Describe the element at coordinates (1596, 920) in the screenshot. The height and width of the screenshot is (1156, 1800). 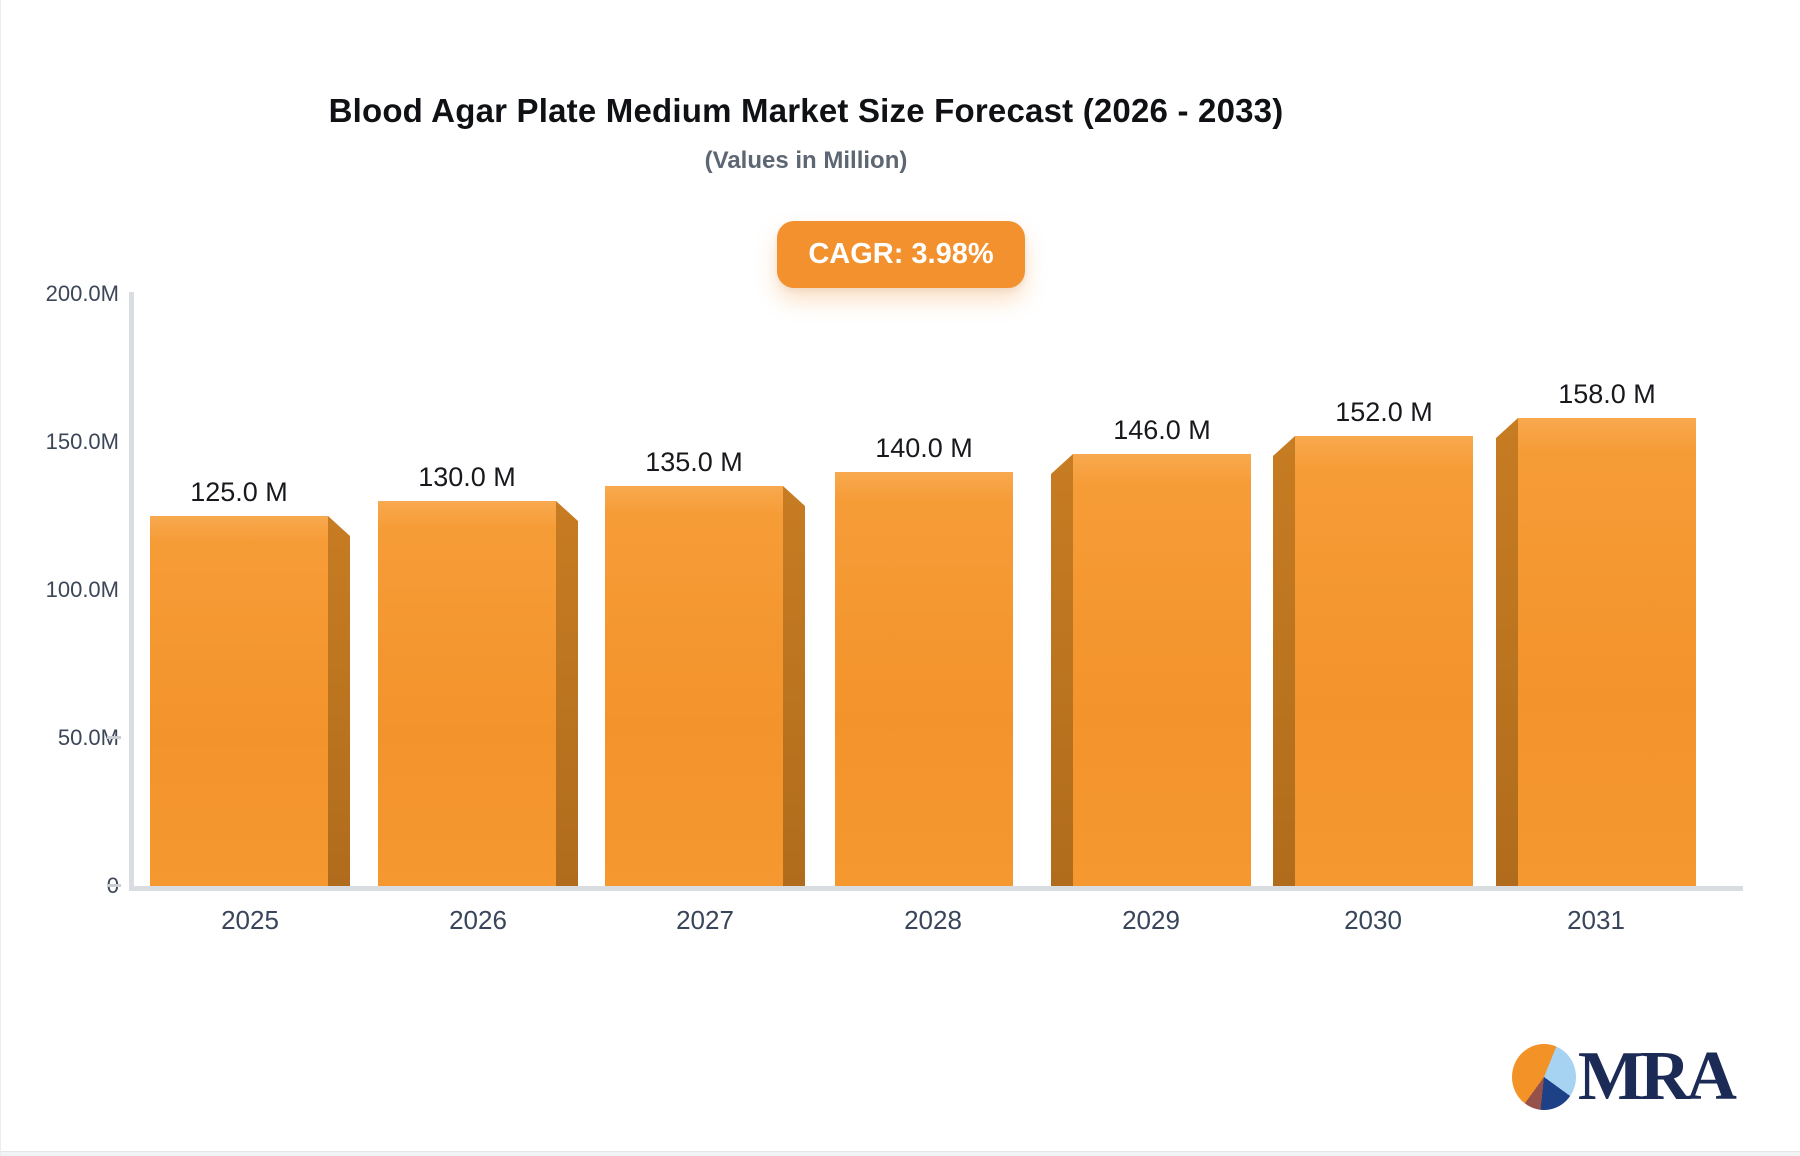
I see `x-tick-2031: 2031` at that location.